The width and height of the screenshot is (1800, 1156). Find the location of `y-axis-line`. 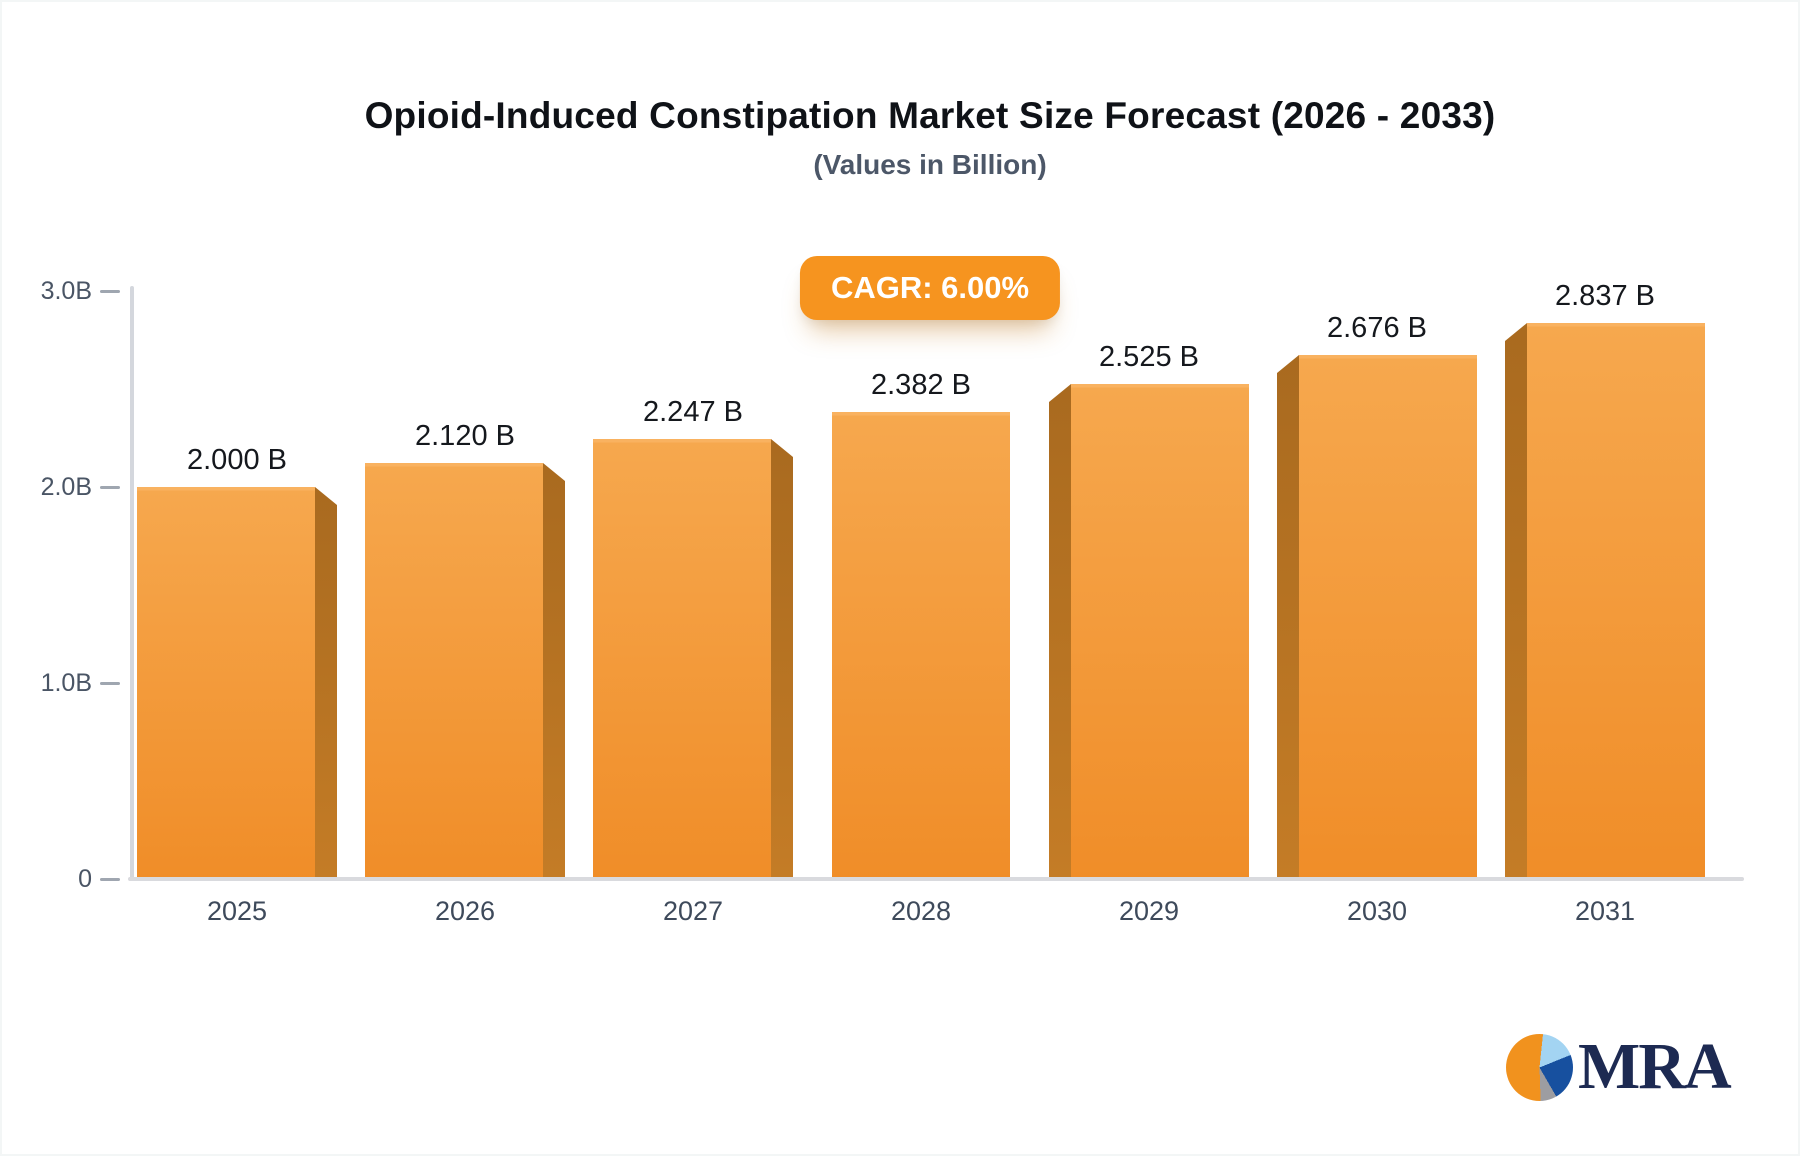

y-axis-line is located at coordinates (132, 583).